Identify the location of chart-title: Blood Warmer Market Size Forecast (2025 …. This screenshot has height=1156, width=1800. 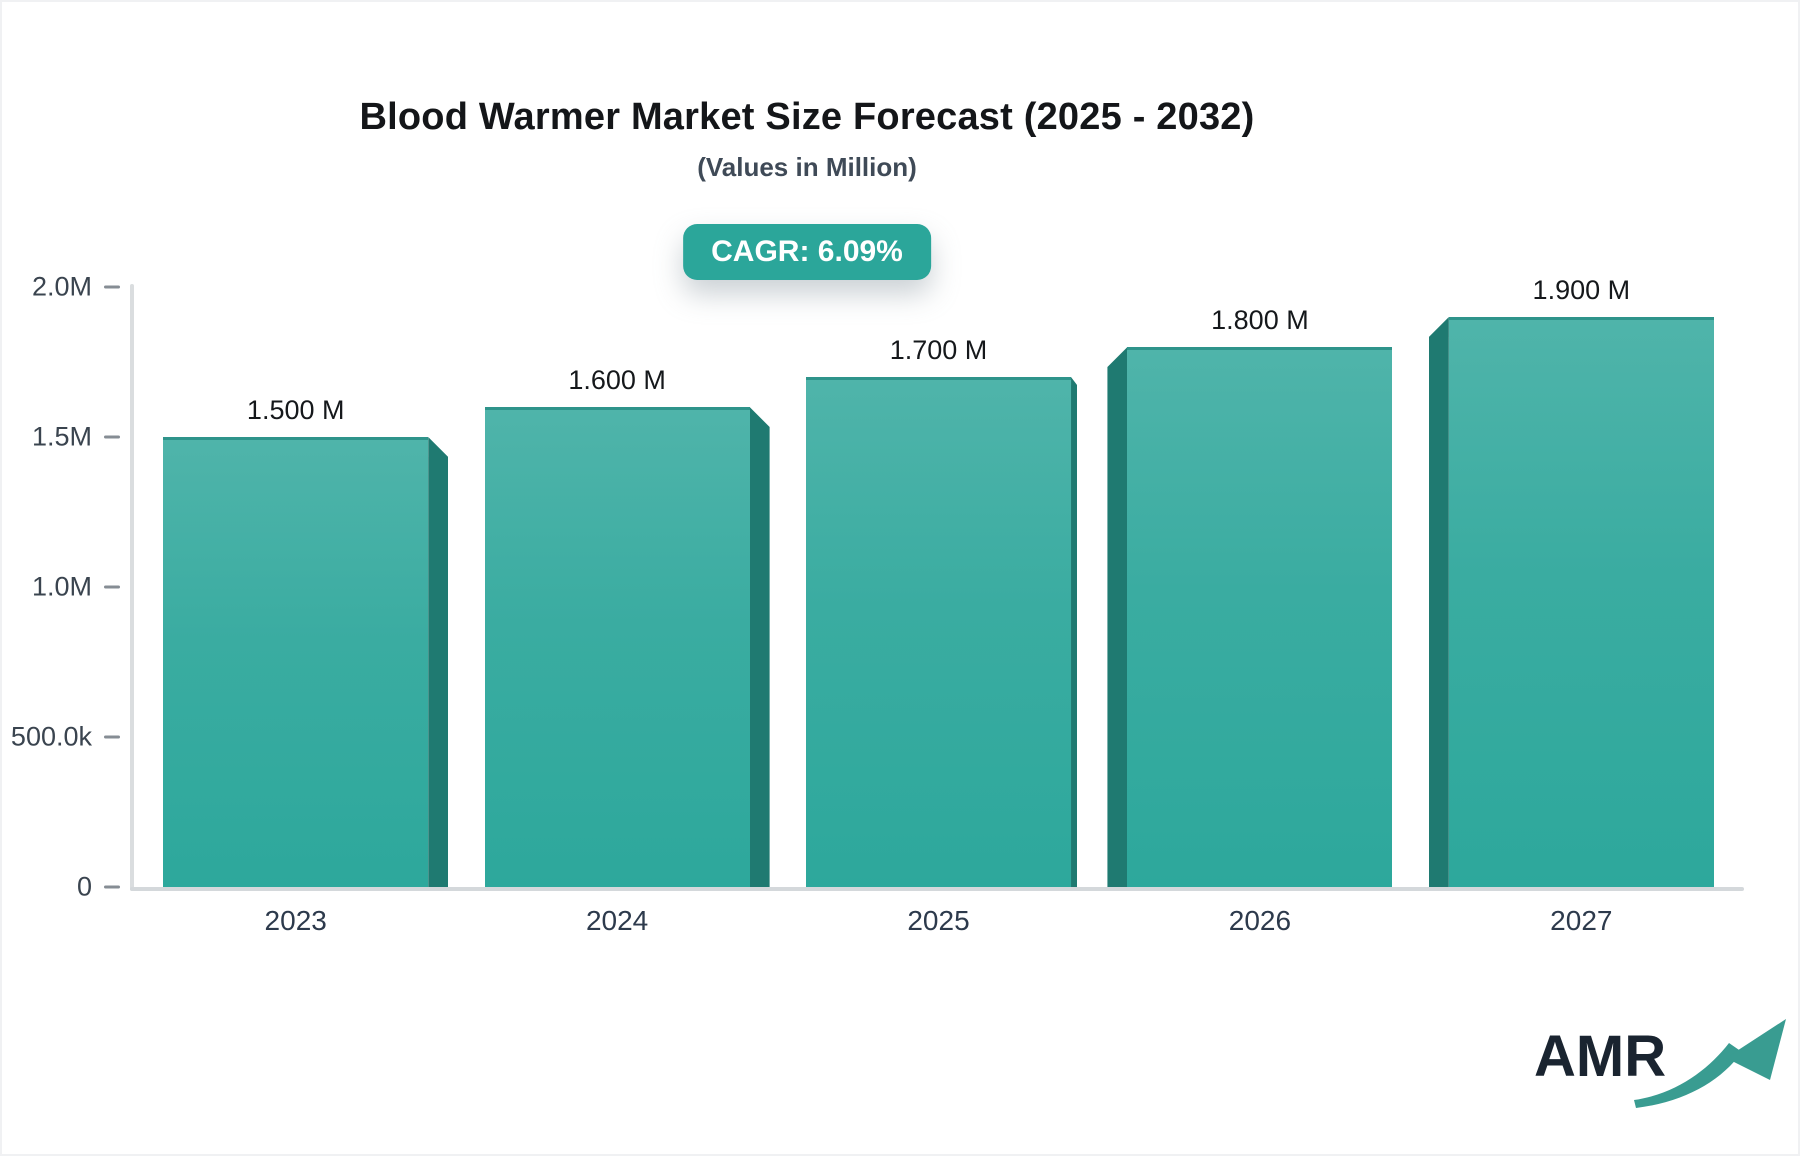
(807, 117).